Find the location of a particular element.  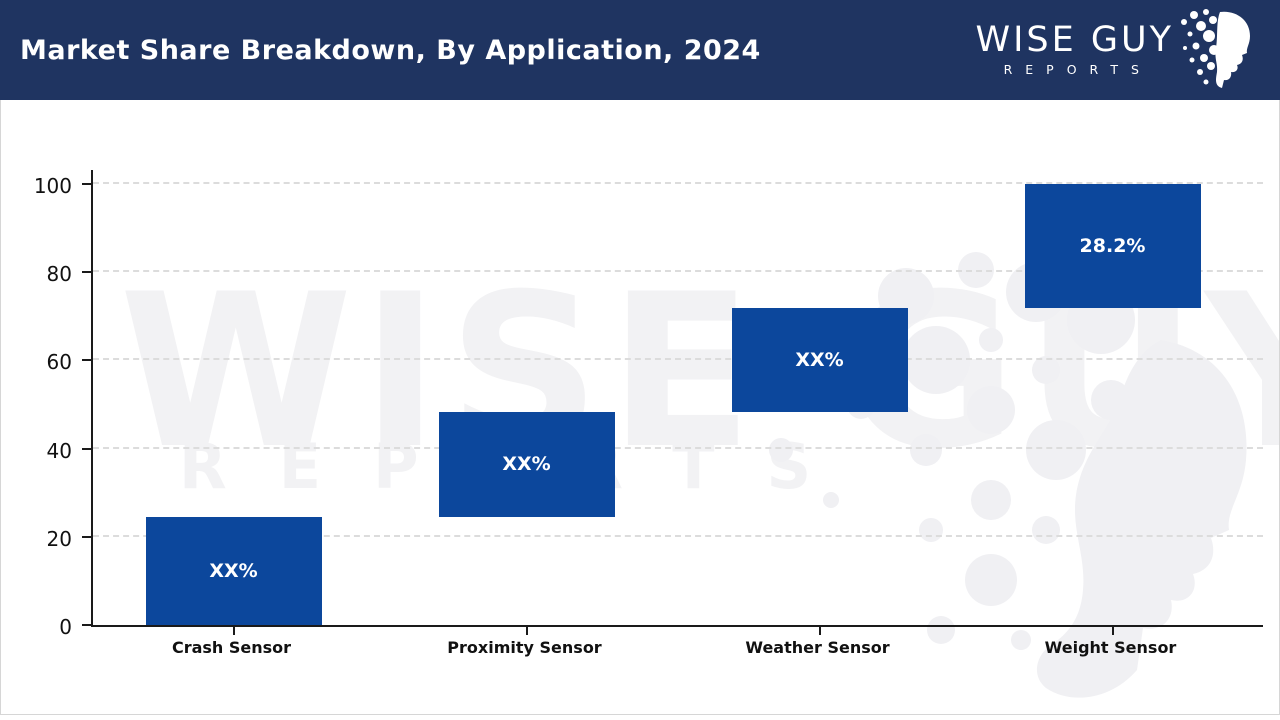

brand-logo: WISE GUY REPORTS is located at coordinates (1114, 50).